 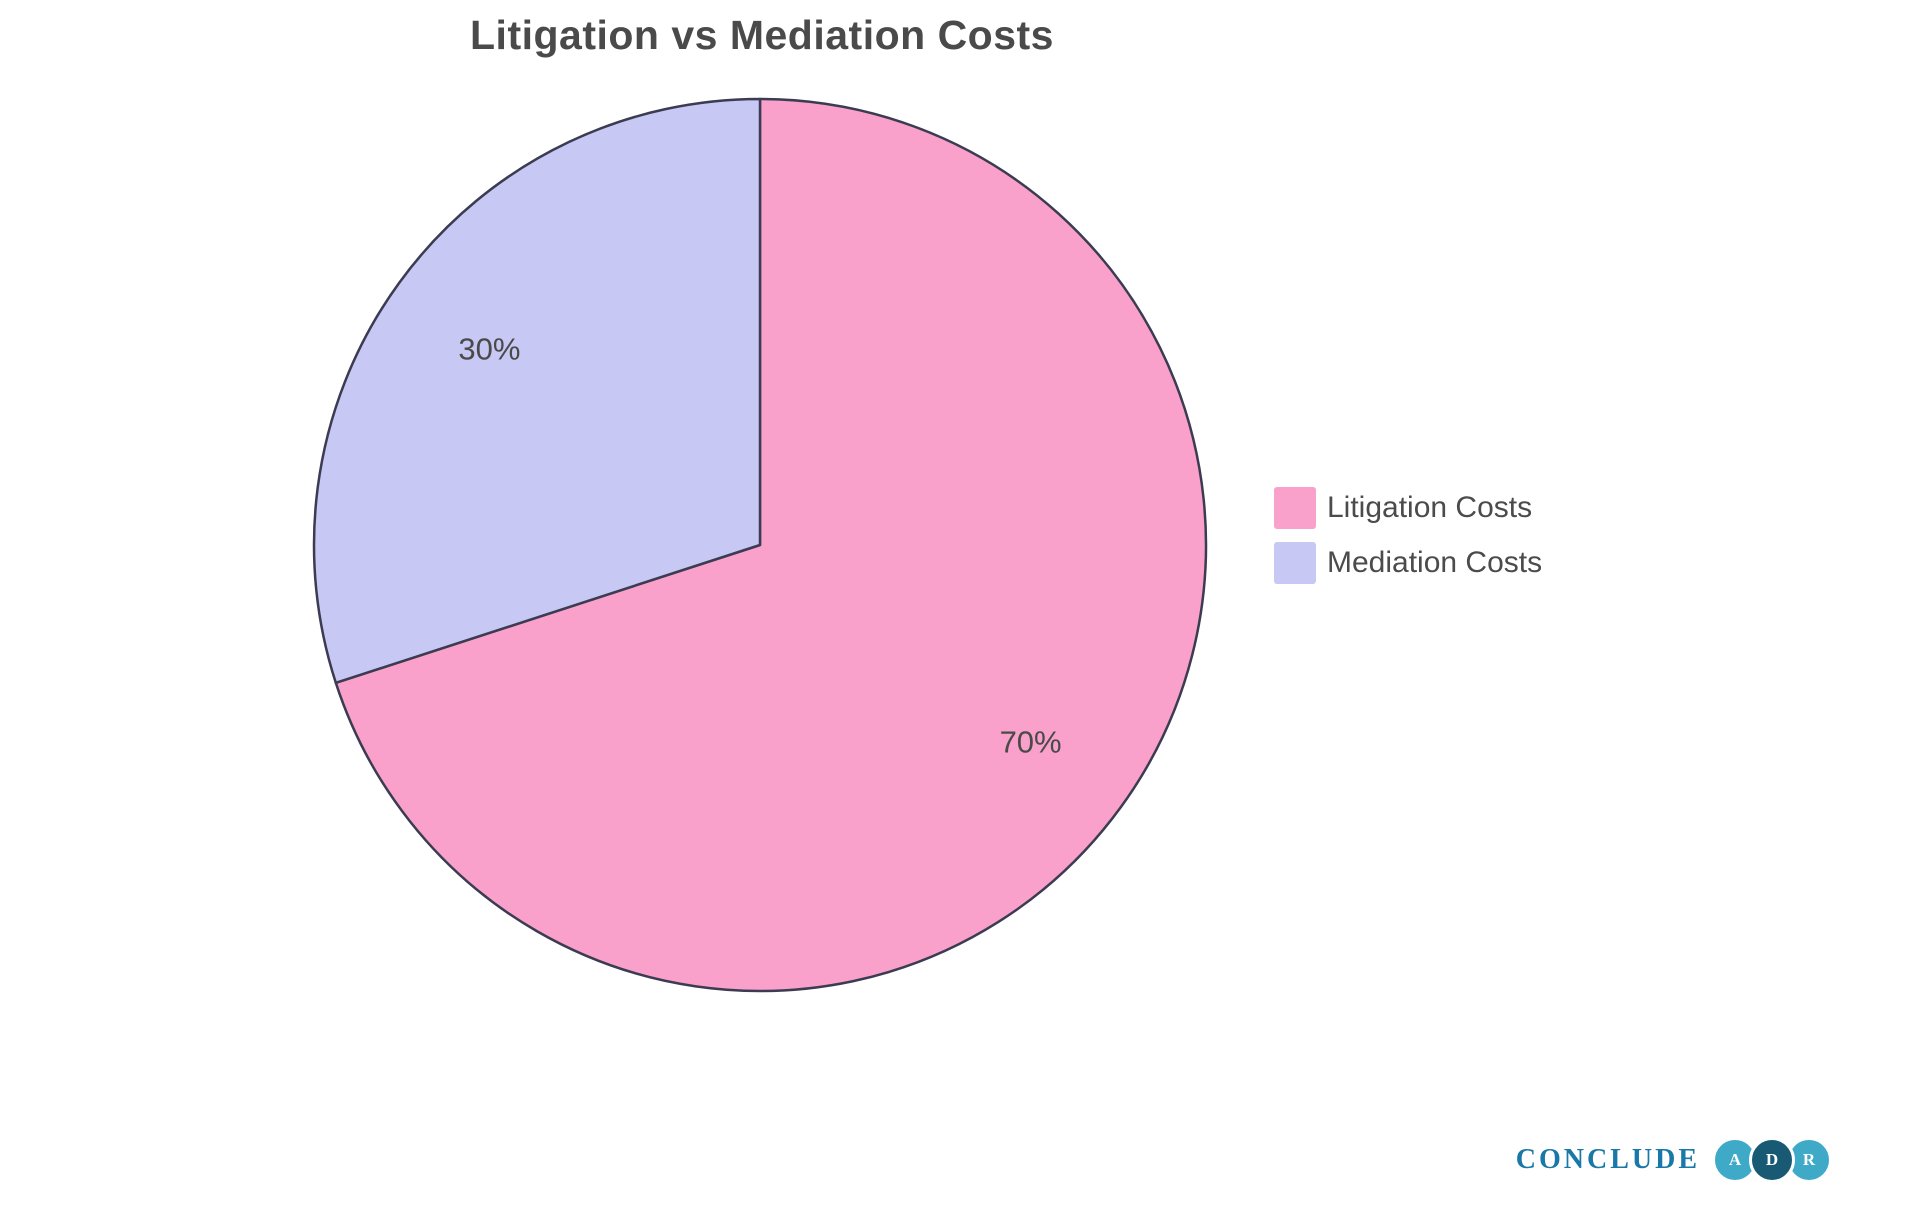 I want to click on legend-item-mediation-costs: Mediation Costs, so click(x=1408, y=563).